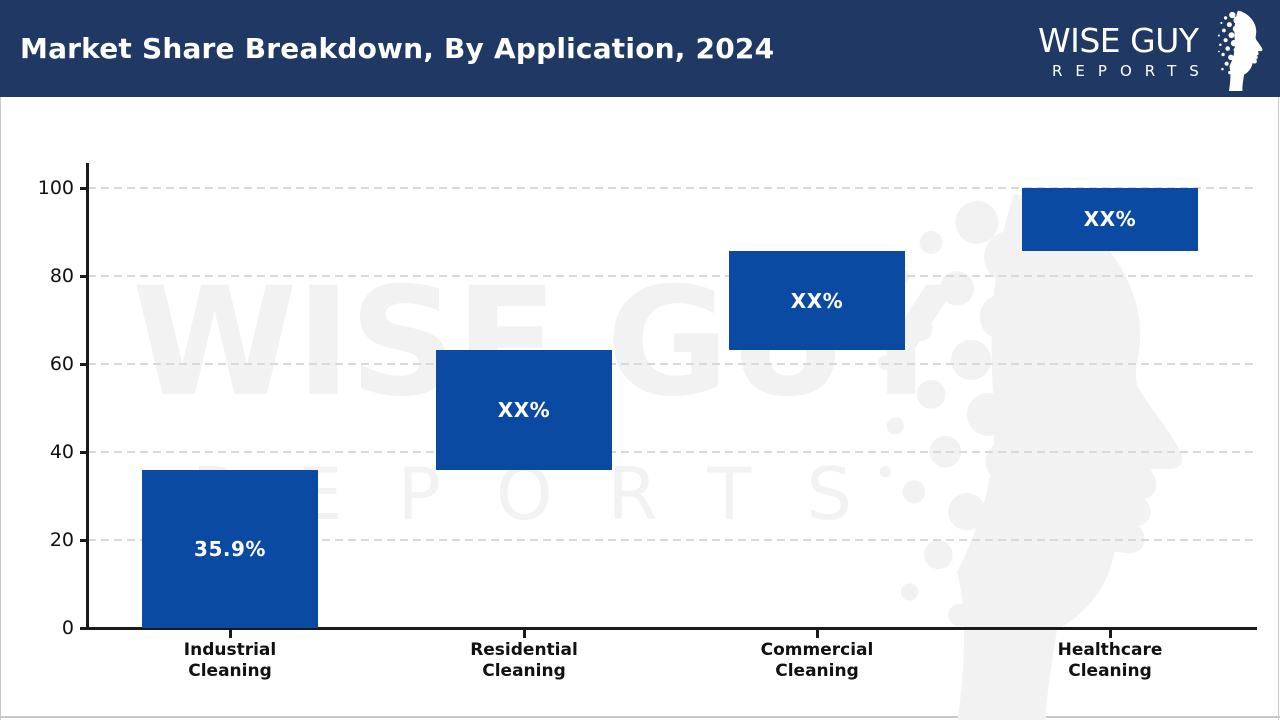  What do you see at coordinates (1118, 40) in the screenshot?
I see `logo-wordmark: WISE GUY` at bounding box center [1118, 40].